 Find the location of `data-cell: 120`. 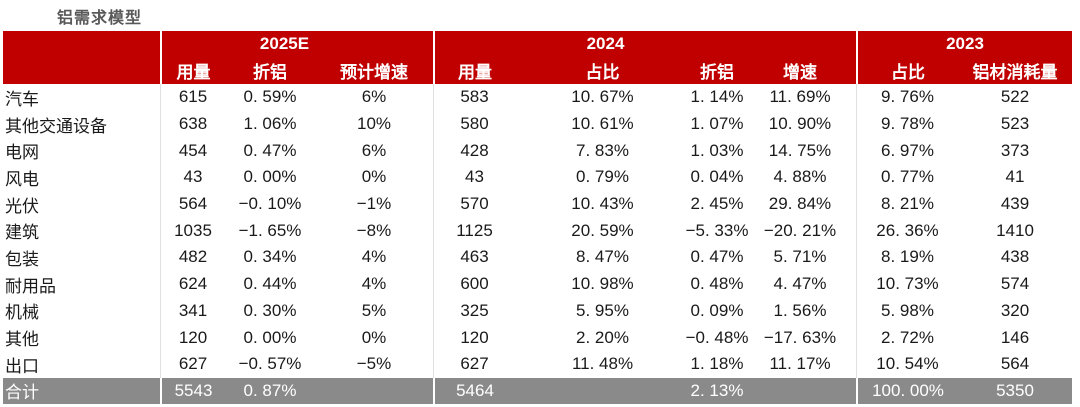

data-cell: 120 is located at coordinates (192, 337).